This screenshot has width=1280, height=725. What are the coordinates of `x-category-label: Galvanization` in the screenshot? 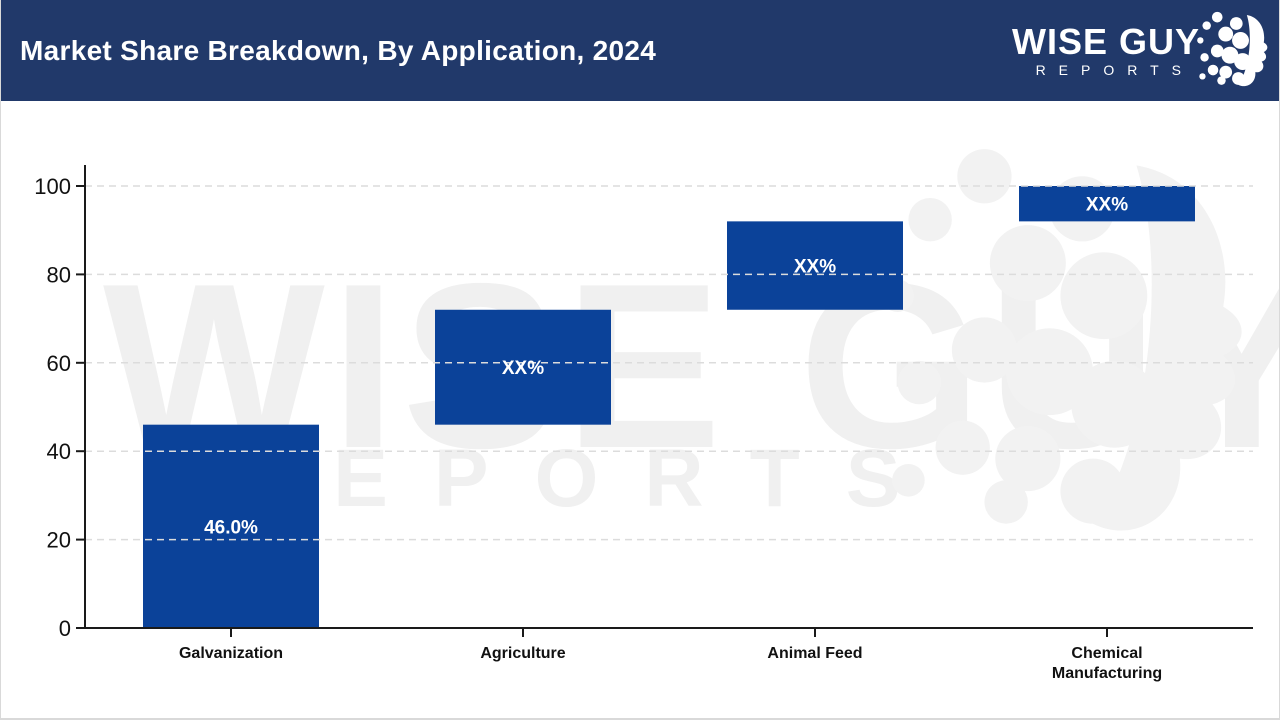 It's located at (231, 653).